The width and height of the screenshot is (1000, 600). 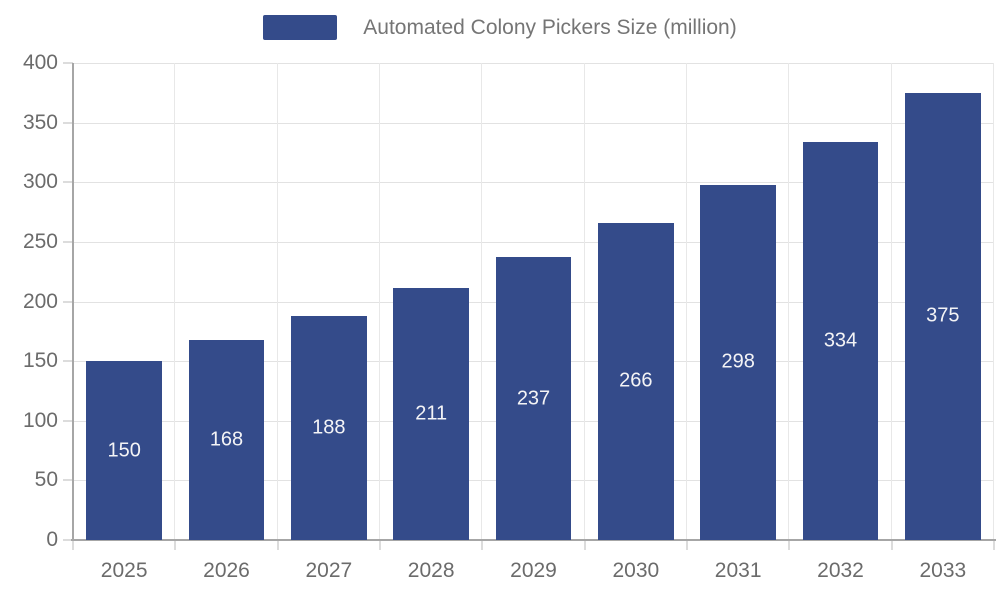 I want to click on x-axis-tick-label: 2025, so click(x=124, y=570).